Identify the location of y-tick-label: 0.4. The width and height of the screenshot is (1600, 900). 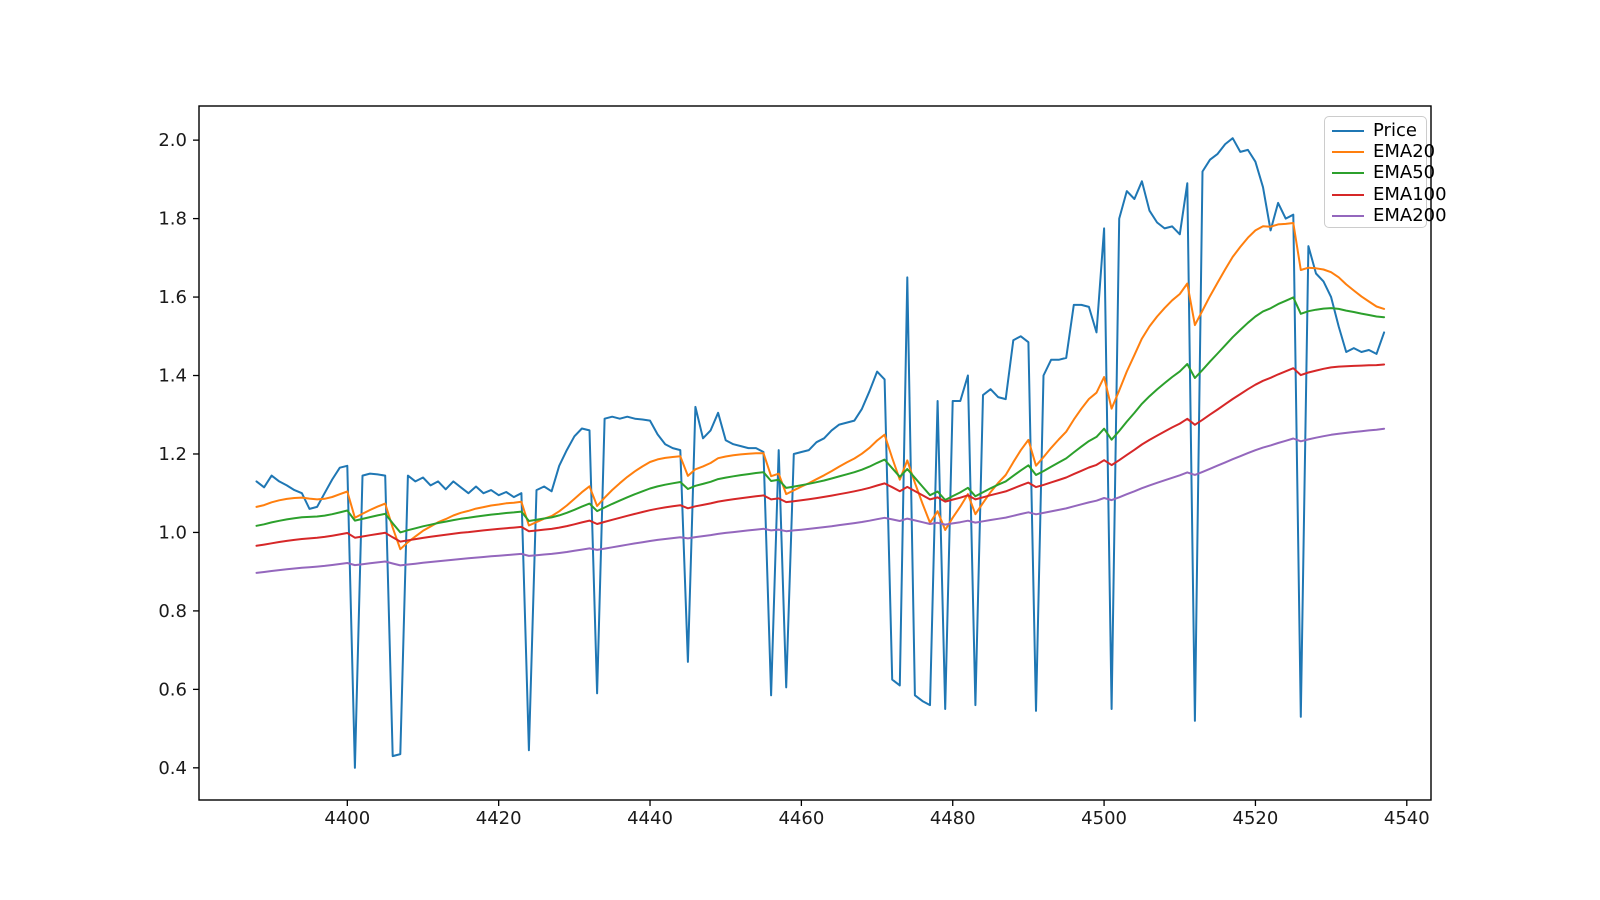
(172, 768).